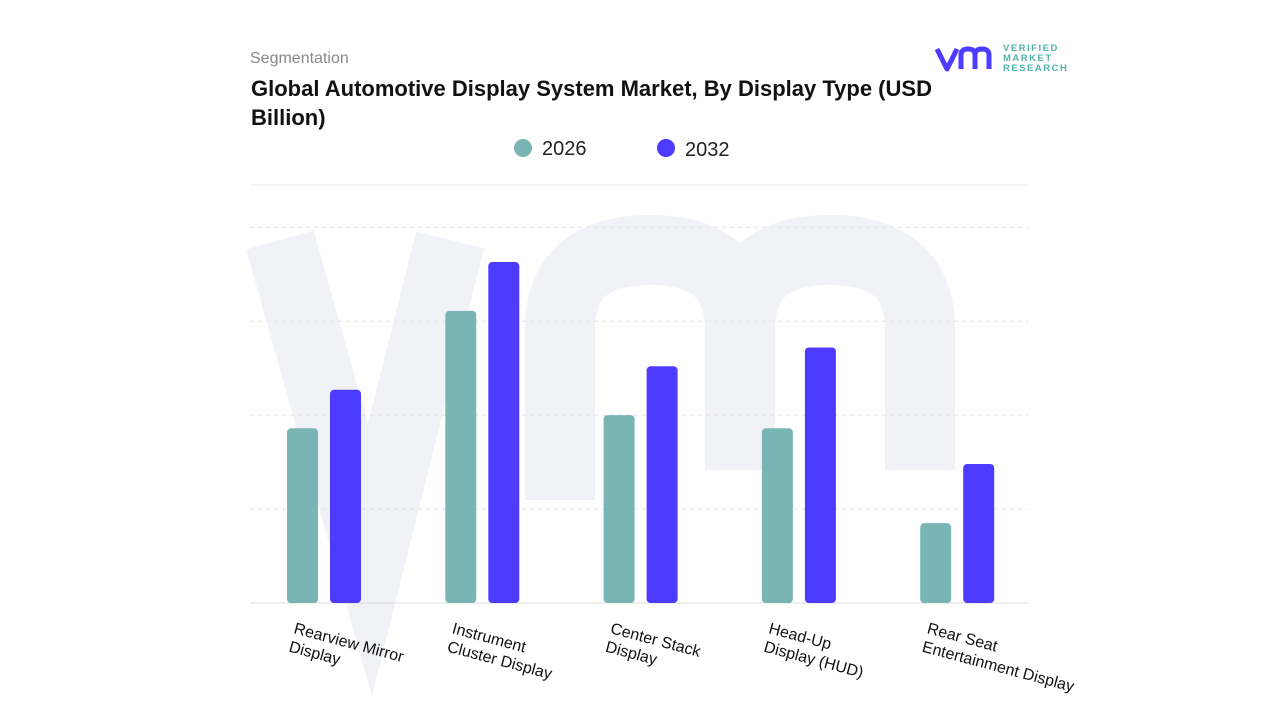  What do you see at coordinates (1031, 48) in the screenshot?
I see `logo-line: VERIFIED` at bounding box center [1031, 48].